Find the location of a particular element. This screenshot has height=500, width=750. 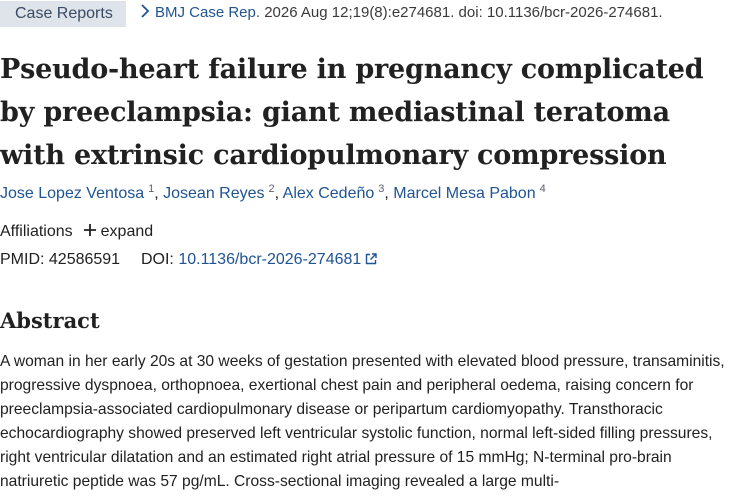

author-link: Marcel Mesa Pabon is located at coordinates (464, 193).